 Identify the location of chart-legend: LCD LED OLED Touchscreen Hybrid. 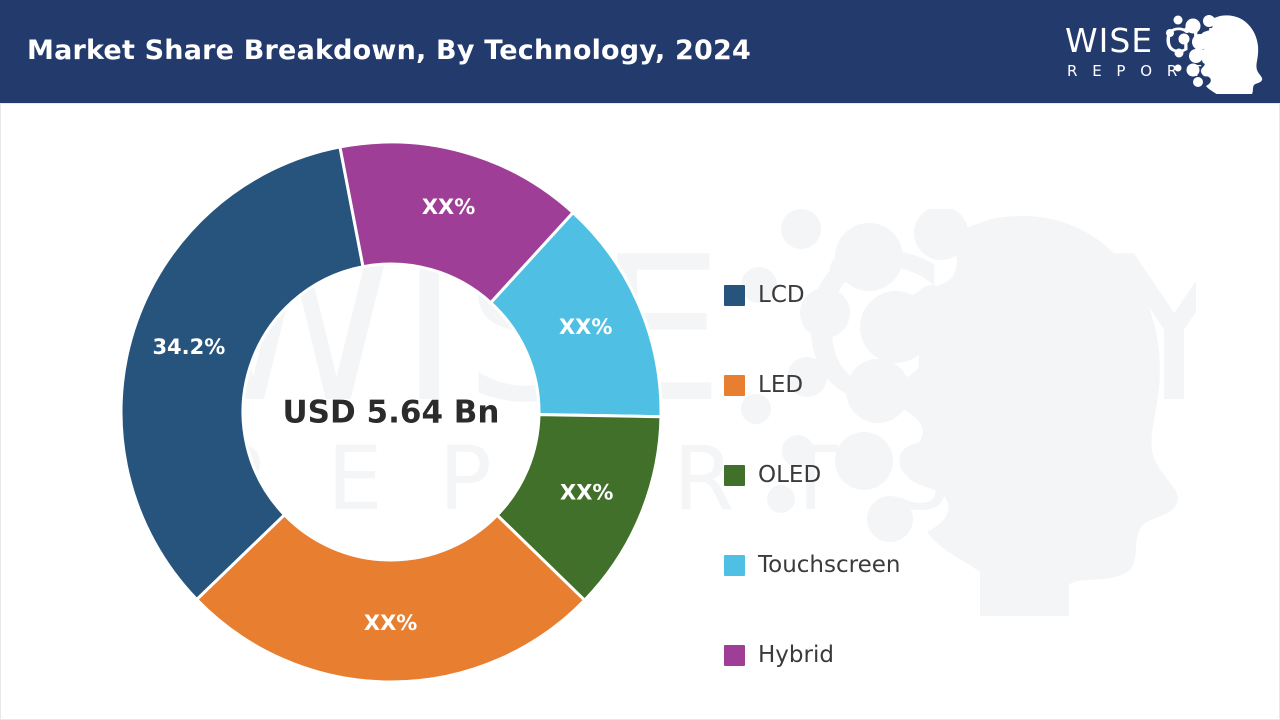
(874, 475).